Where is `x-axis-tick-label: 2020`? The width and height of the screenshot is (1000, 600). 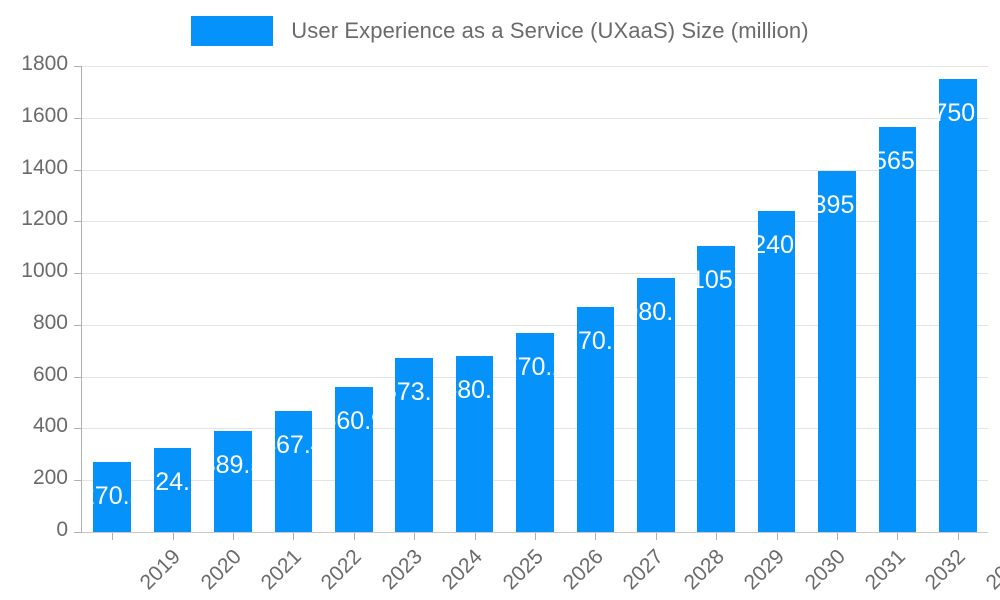
x-axis-tick-label: 2020 is located at coordinates (221, 570).